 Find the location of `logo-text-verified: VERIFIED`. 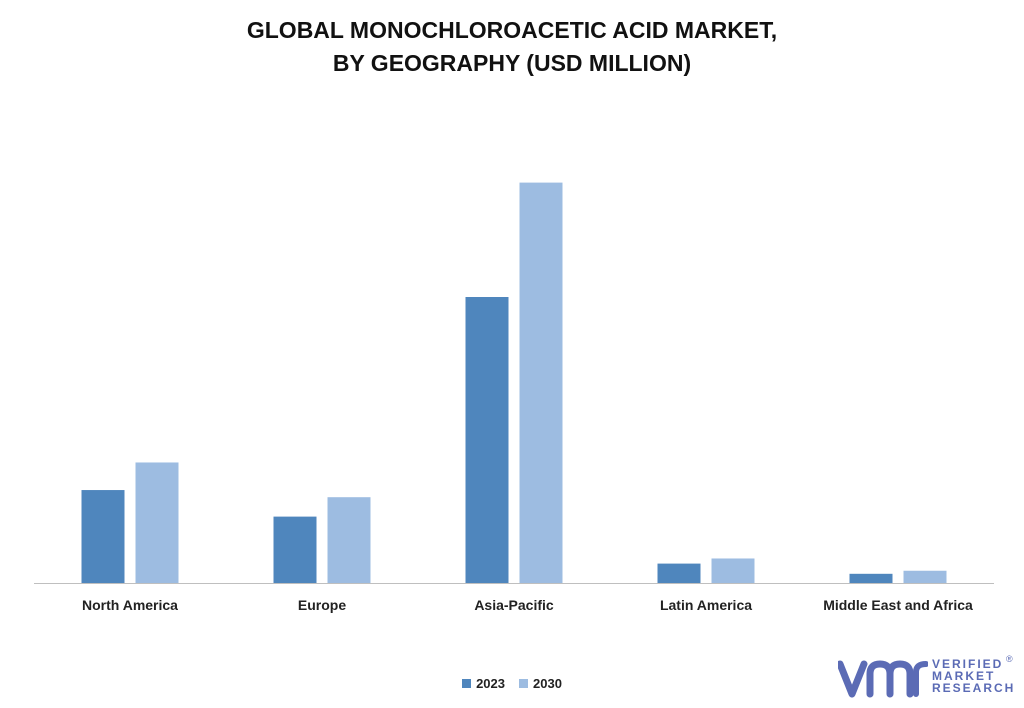

logo-text-verified: VERIFIED is located at coordinates (968, 664).